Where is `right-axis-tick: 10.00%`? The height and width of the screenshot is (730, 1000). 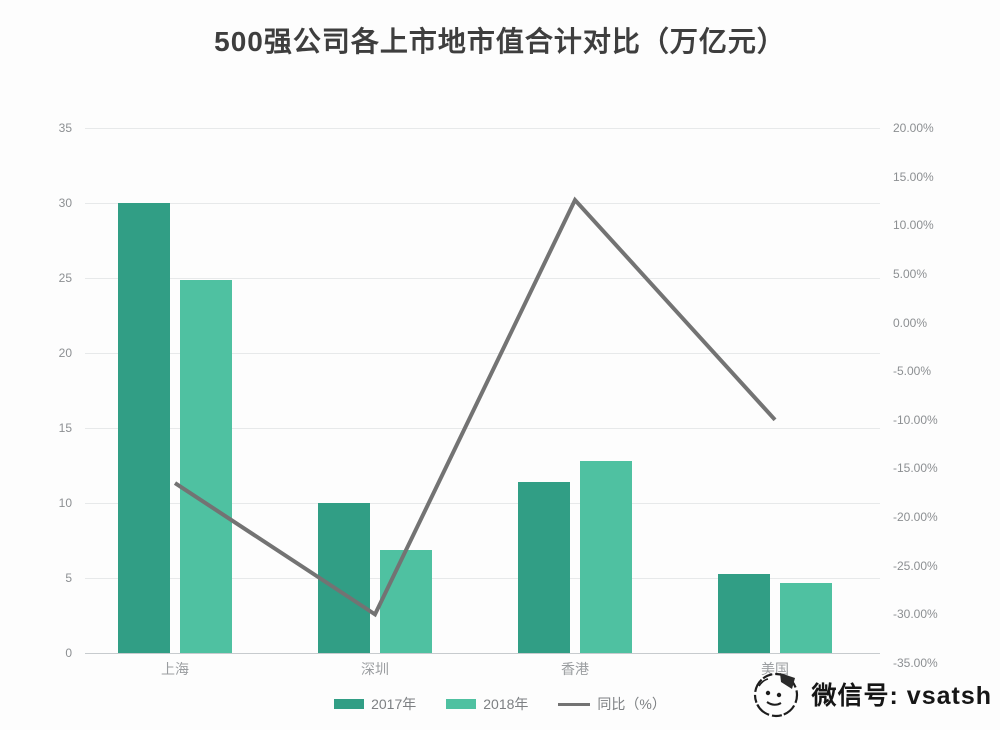 right-axis-tick: 10.00% is located at coordinates (913, 225).